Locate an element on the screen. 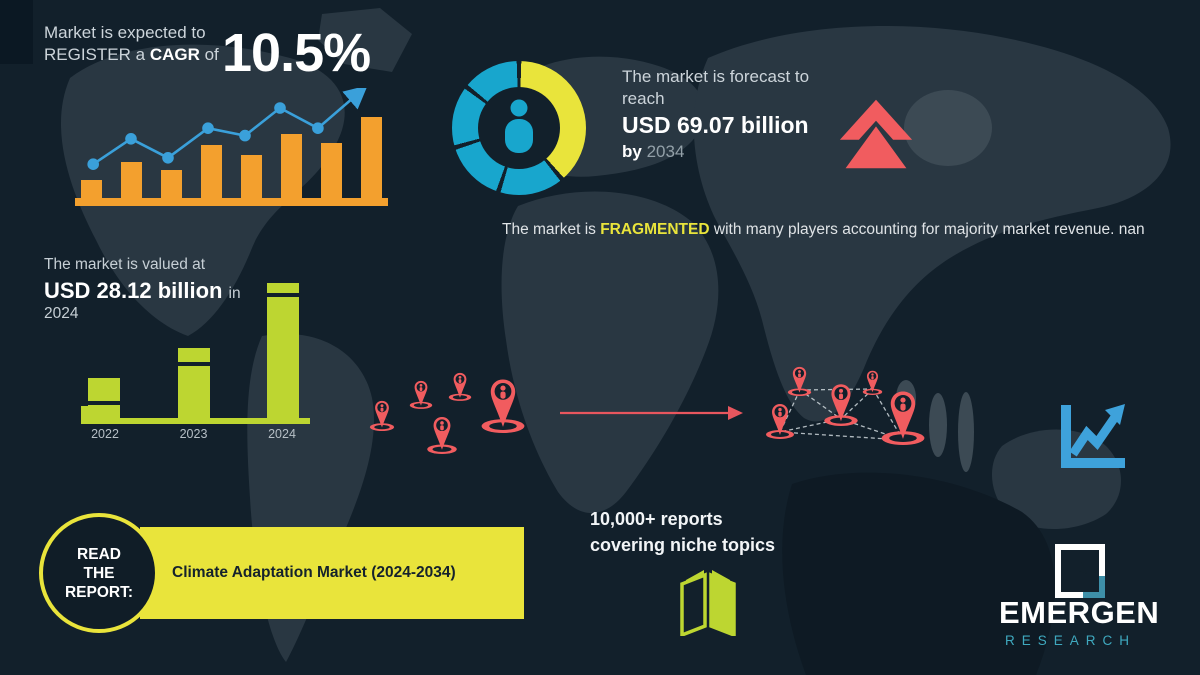 Image resolution: width=1200 pixels, height=675 pixels. report-title: Climate Adaptation Market (2024-2034) is located at coordinates (314, 572).